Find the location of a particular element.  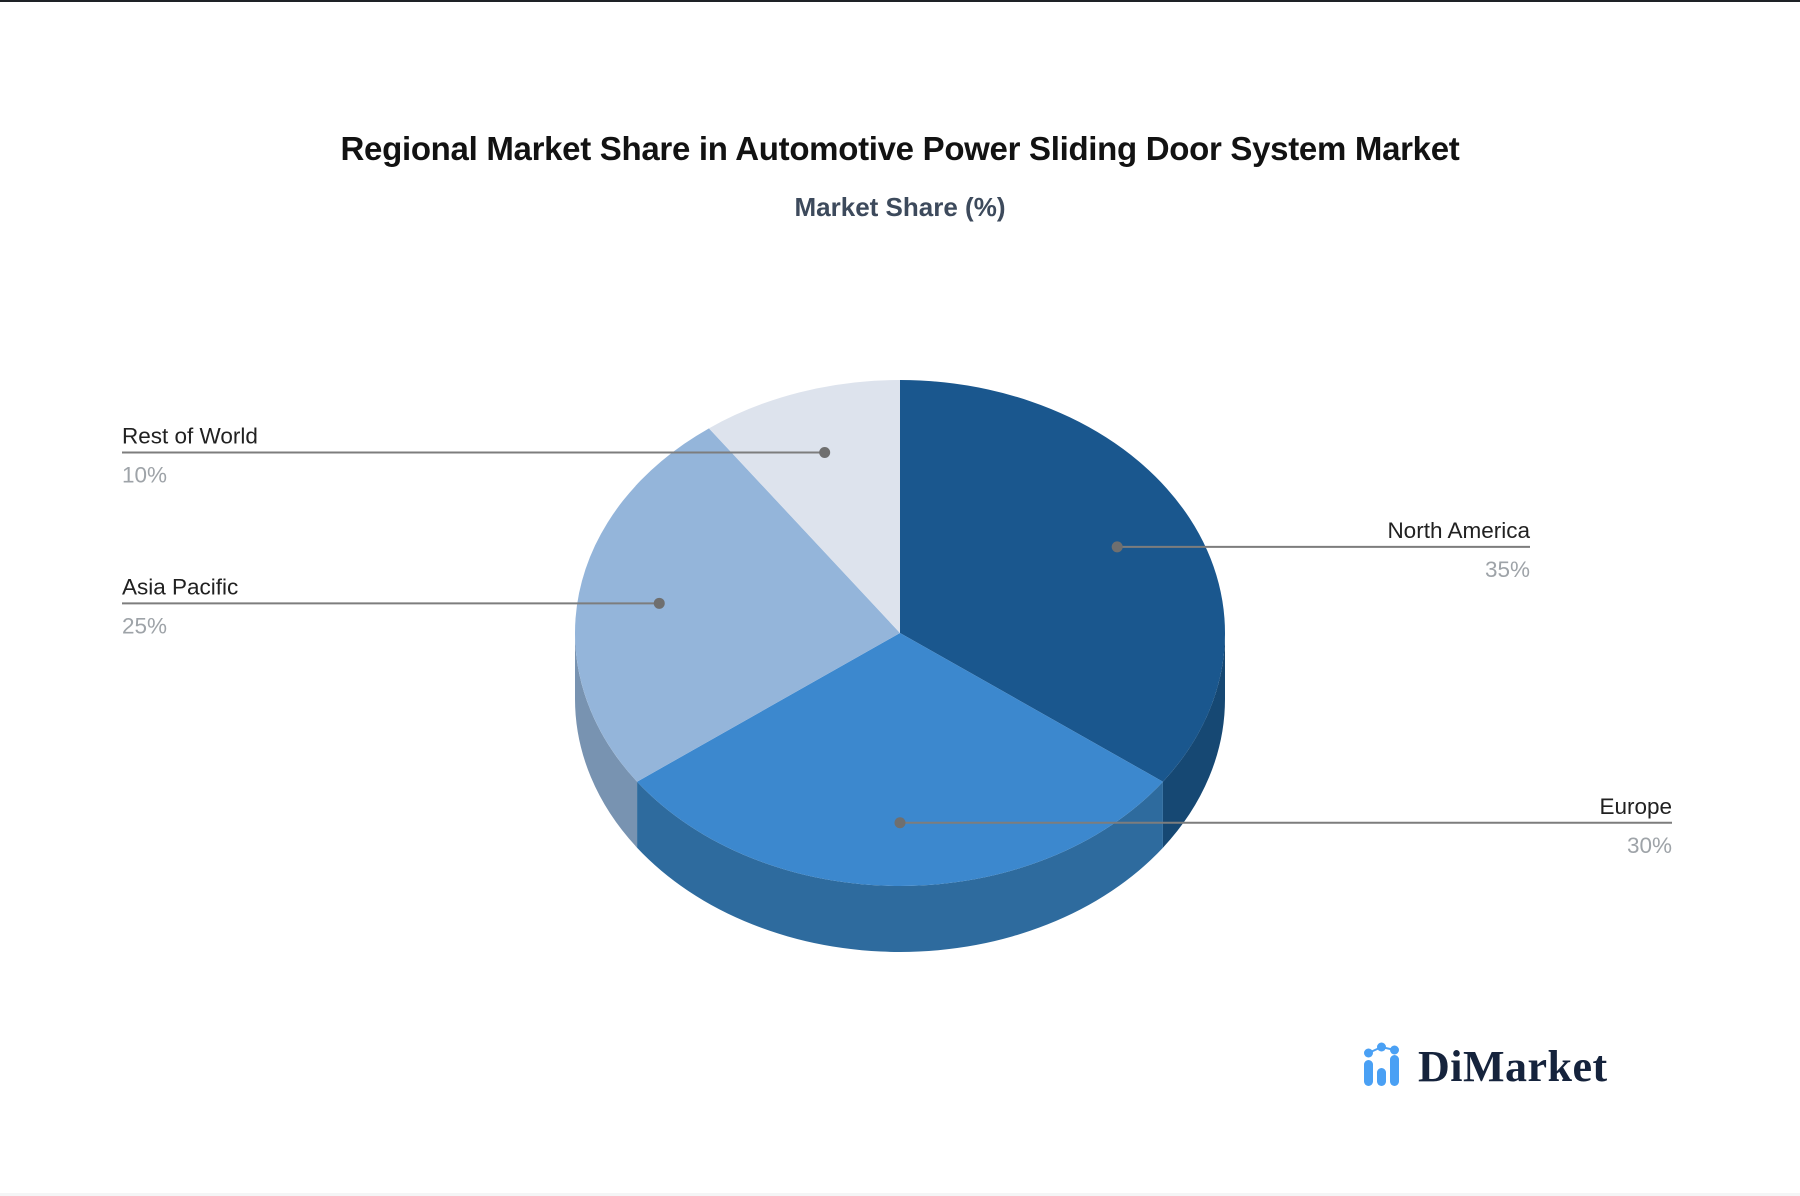

slice-value-rest-of-world: 10% is located at coordinates (144, 475).